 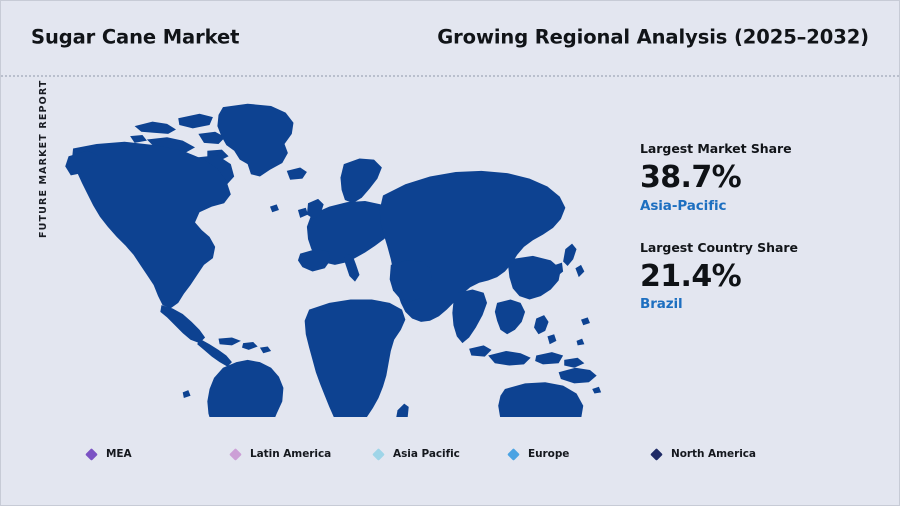 I want to click on caribbean-islands-shape, so click(x=245, y=345).